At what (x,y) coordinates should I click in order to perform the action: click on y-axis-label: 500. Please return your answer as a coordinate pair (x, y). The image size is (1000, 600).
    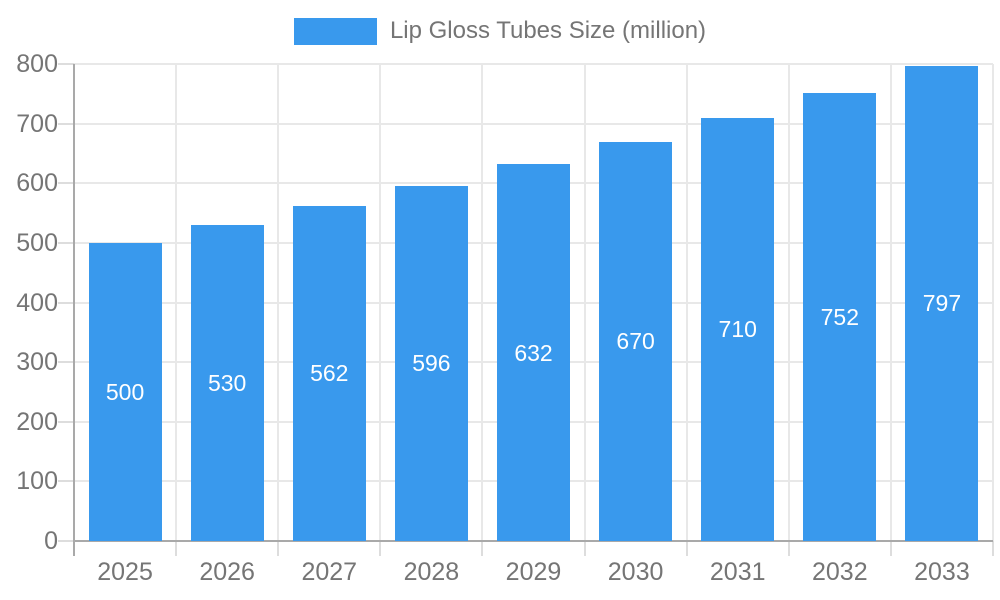
    Looking at the image, I should click on (37, 242).